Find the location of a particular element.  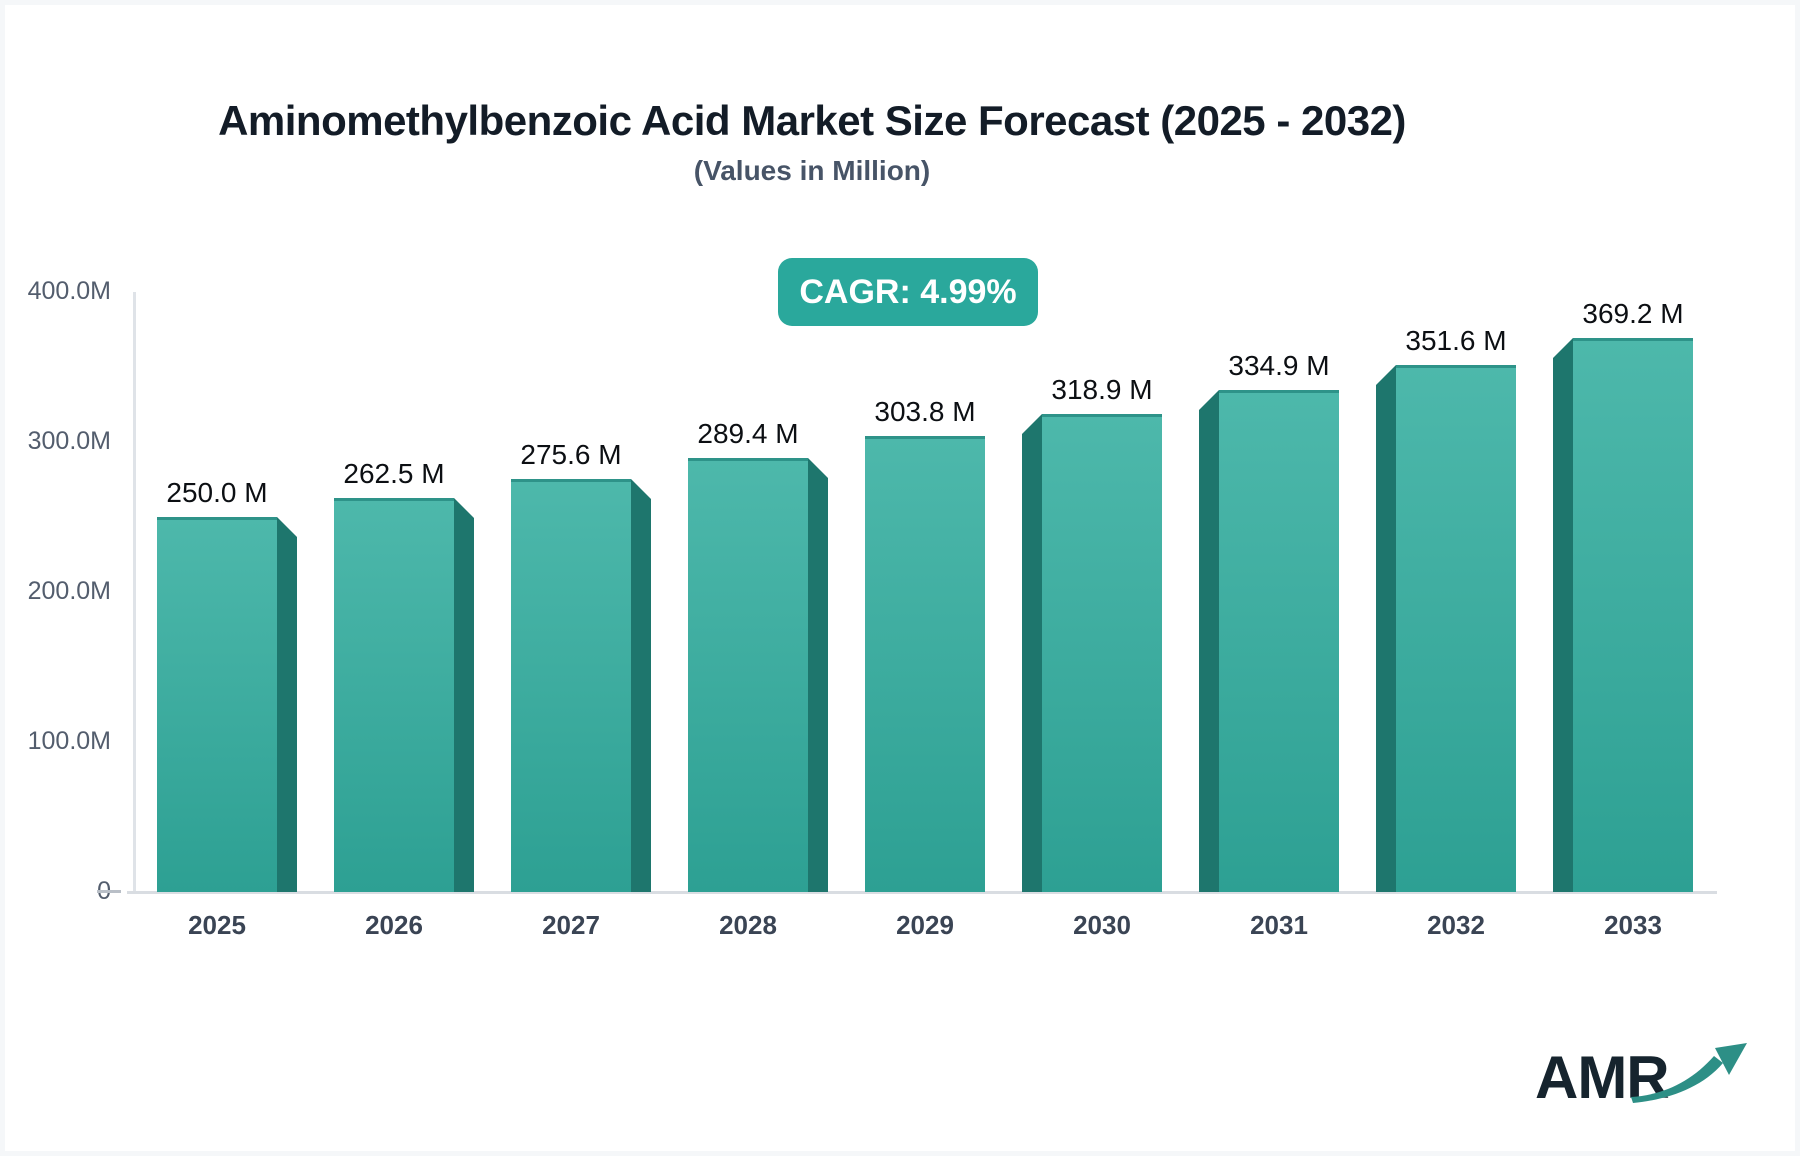

bar-side-2026 is located at coordinates (464, 695).